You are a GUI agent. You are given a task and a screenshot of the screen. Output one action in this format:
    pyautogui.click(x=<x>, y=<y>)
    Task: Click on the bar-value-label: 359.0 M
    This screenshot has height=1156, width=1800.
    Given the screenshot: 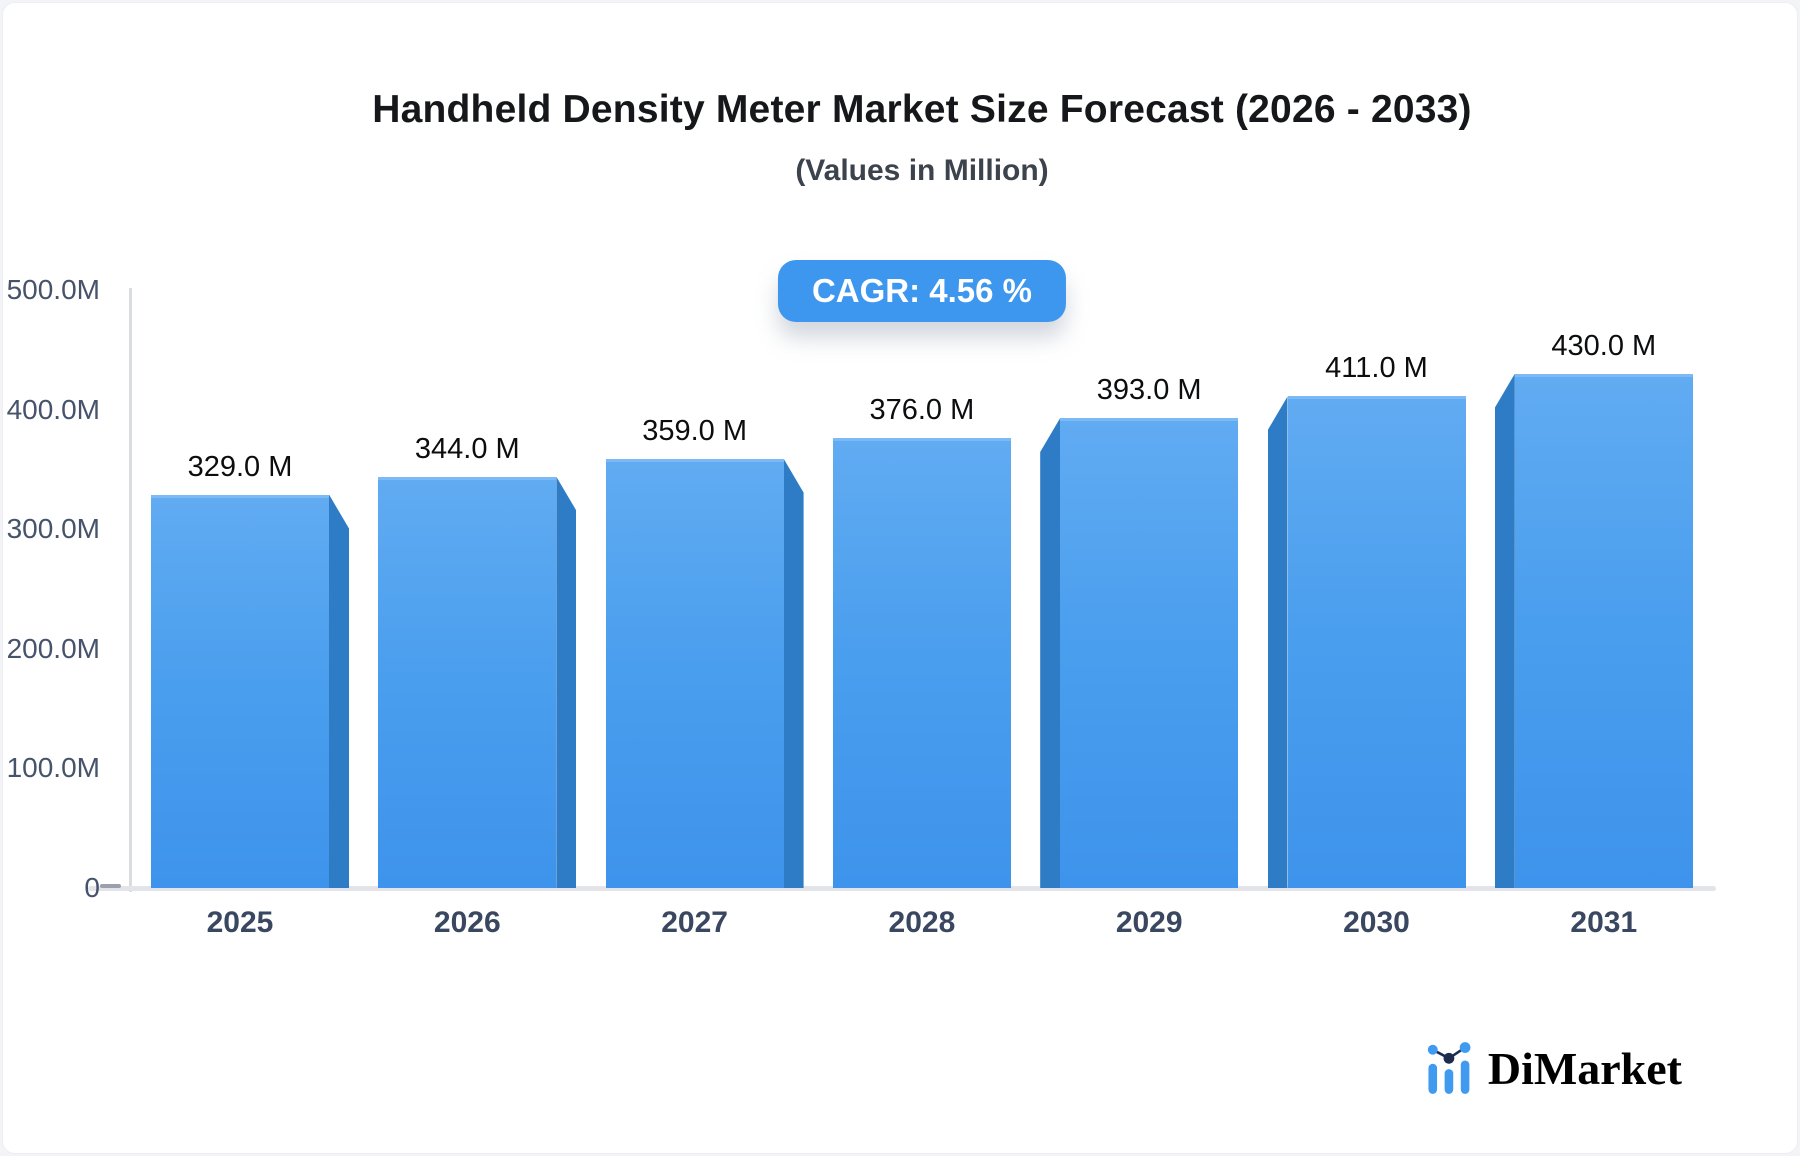 What is the action you would take?
    pyautogui.click(x=694, y=430)
    